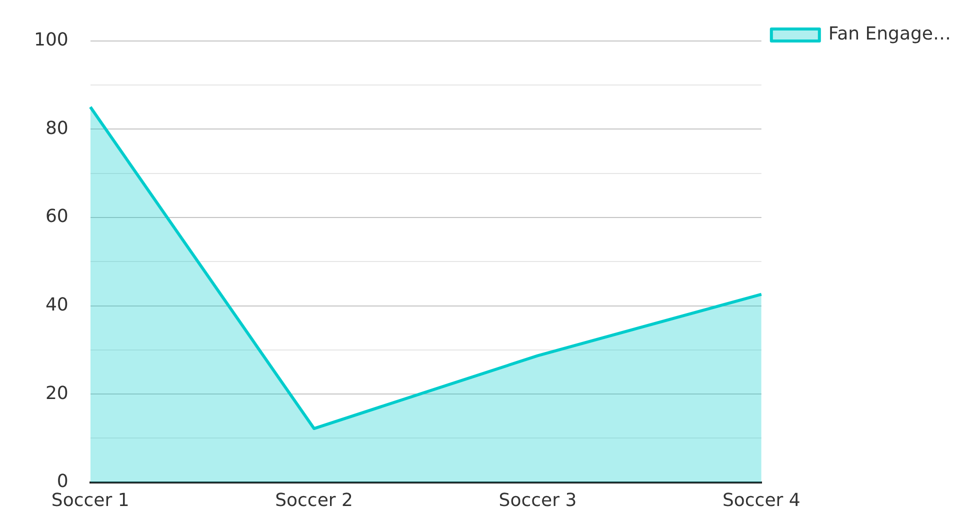  Describe the element at coordinates (56, 128) in the screenshot. I see `y-tick-label: 80` at that location.